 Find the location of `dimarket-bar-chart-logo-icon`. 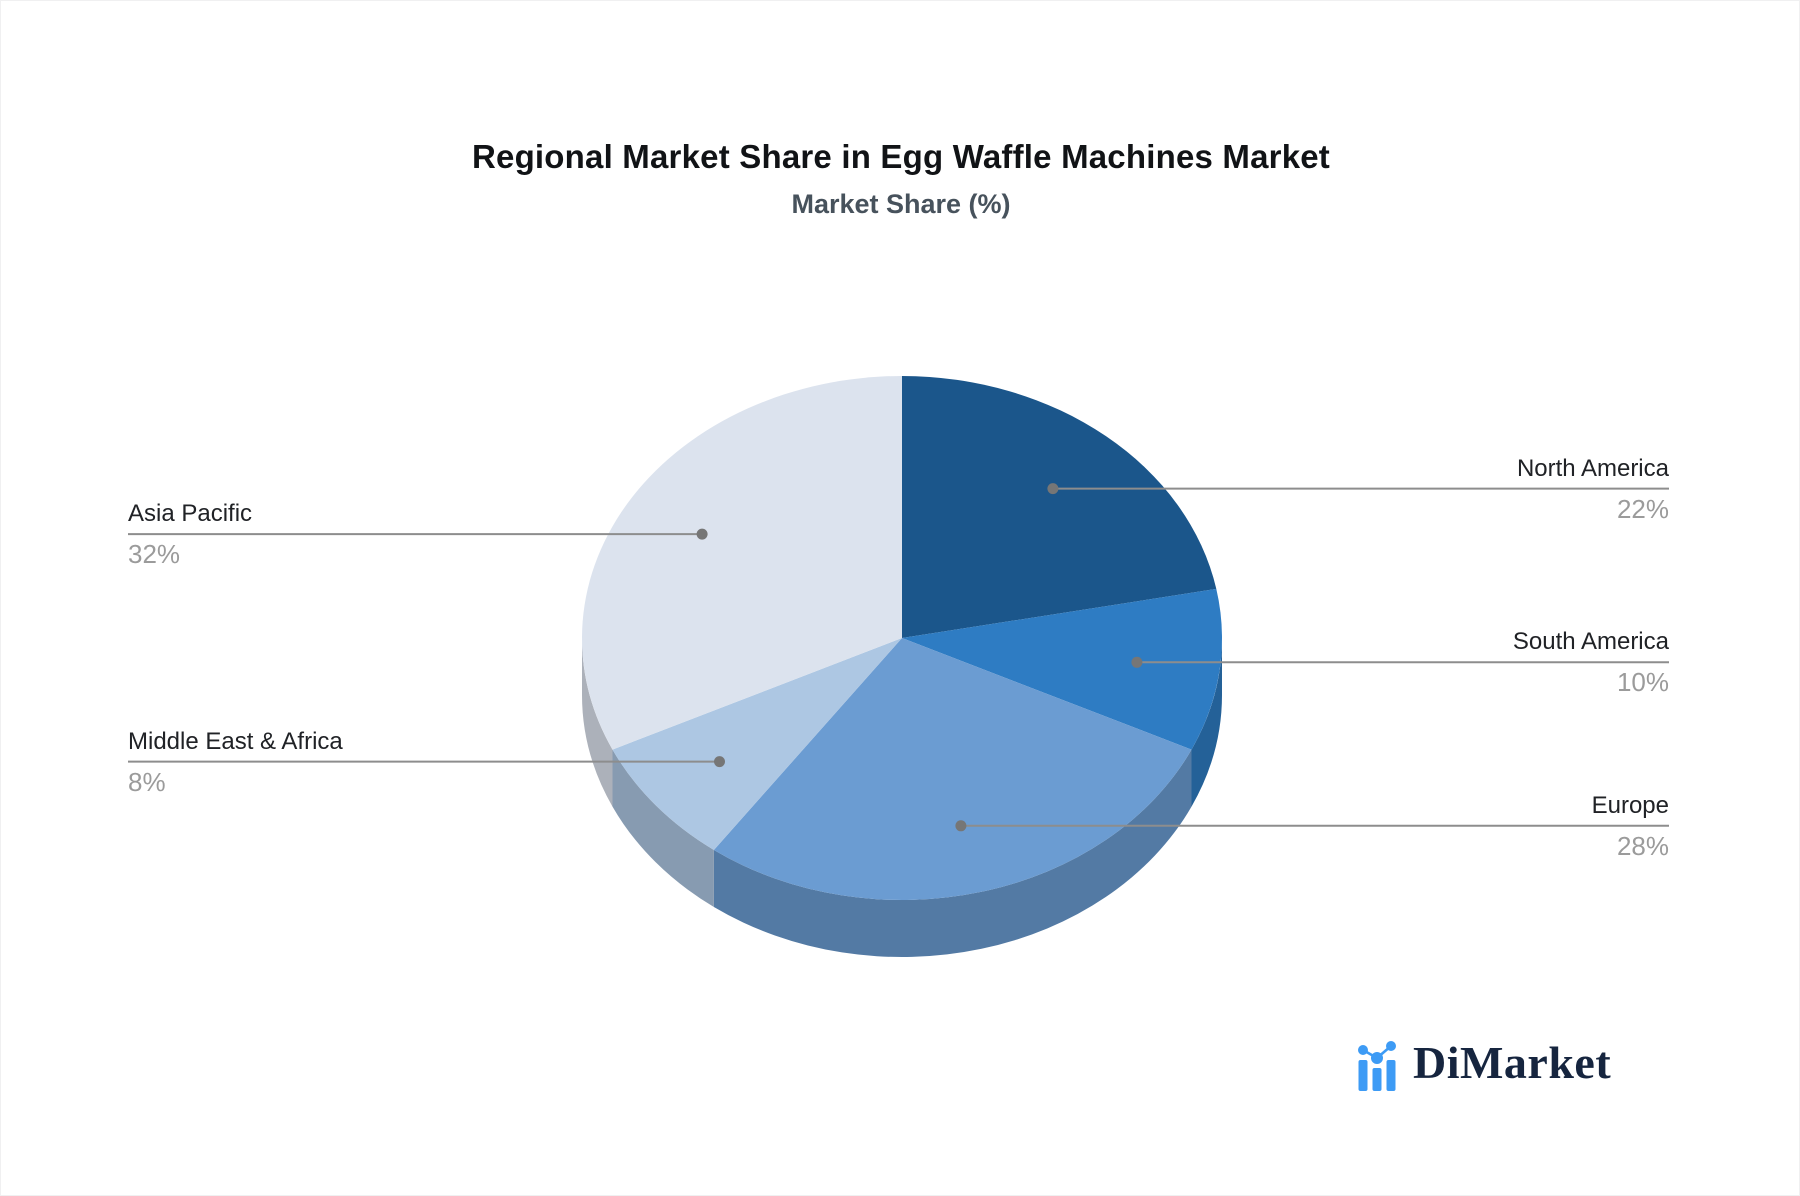

dimarket-bar-chart-logo-icon is located at coordinates (1377, 1066).